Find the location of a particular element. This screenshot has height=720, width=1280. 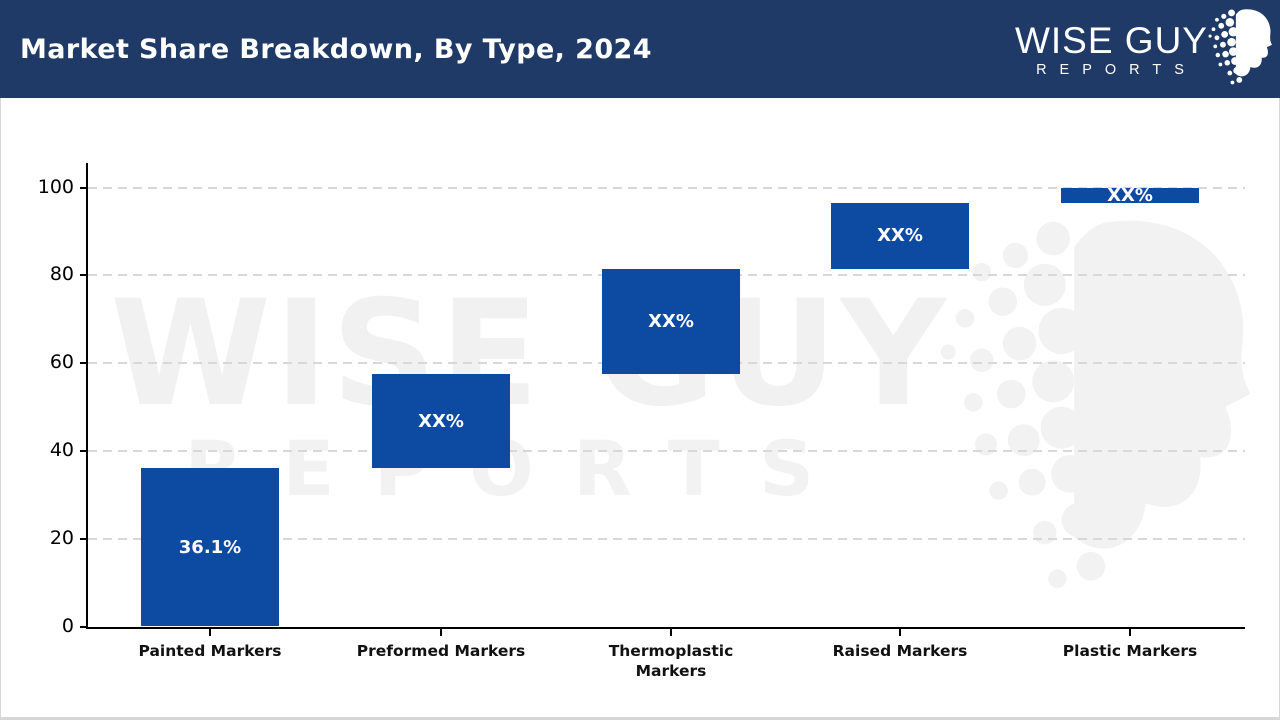

y-tick-label-0: 0 is located at coordinates (67, 625).